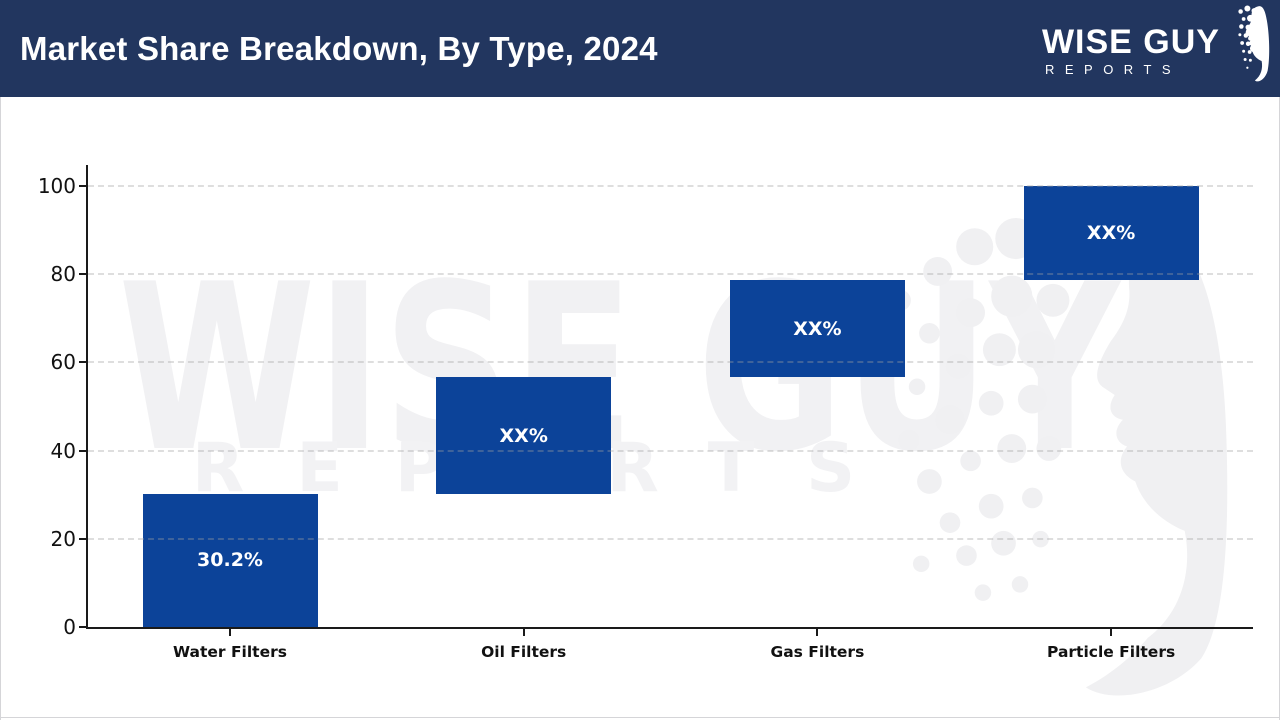 This screenshot has height=720, width=1280. Describe the element at coordinates (0, 408) in the screenshot. I see `left-border` at that location.